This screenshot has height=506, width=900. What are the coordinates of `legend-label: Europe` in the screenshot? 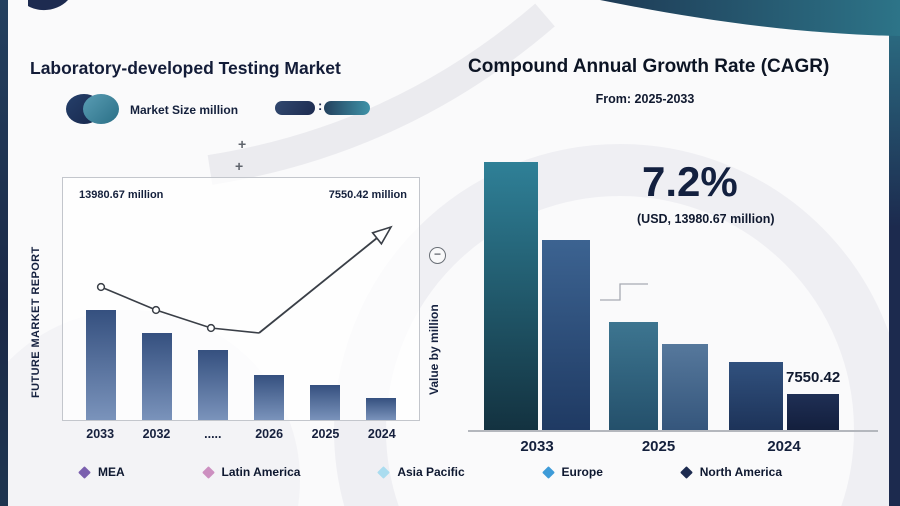 It's located at (582, 472).